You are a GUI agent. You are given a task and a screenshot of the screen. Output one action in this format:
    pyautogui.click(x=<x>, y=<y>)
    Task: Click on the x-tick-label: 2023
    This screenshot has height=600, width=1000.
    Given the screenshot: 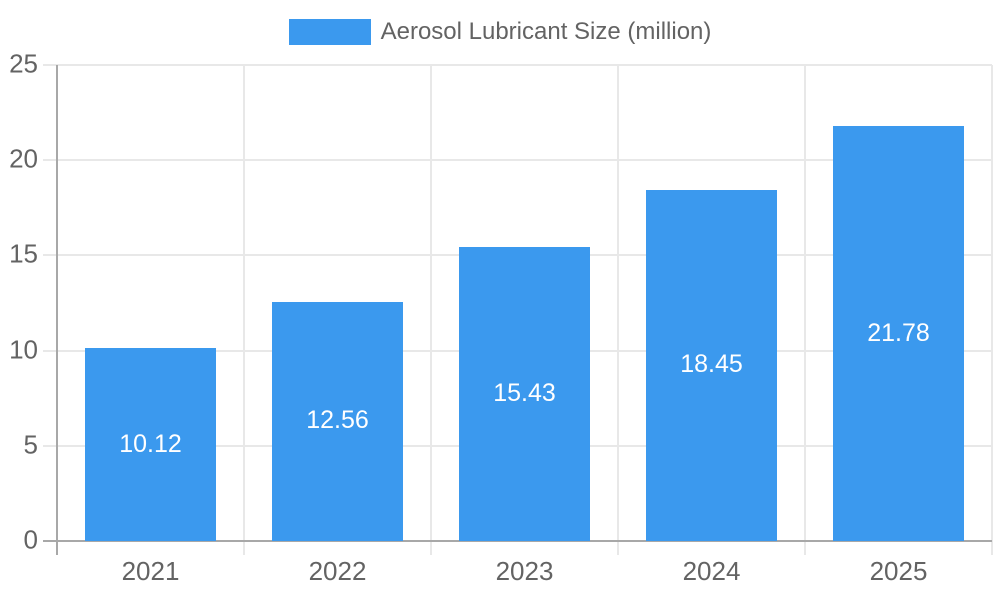 What is the action you would take?
    pyautogui.click(x=524, y=571)
    